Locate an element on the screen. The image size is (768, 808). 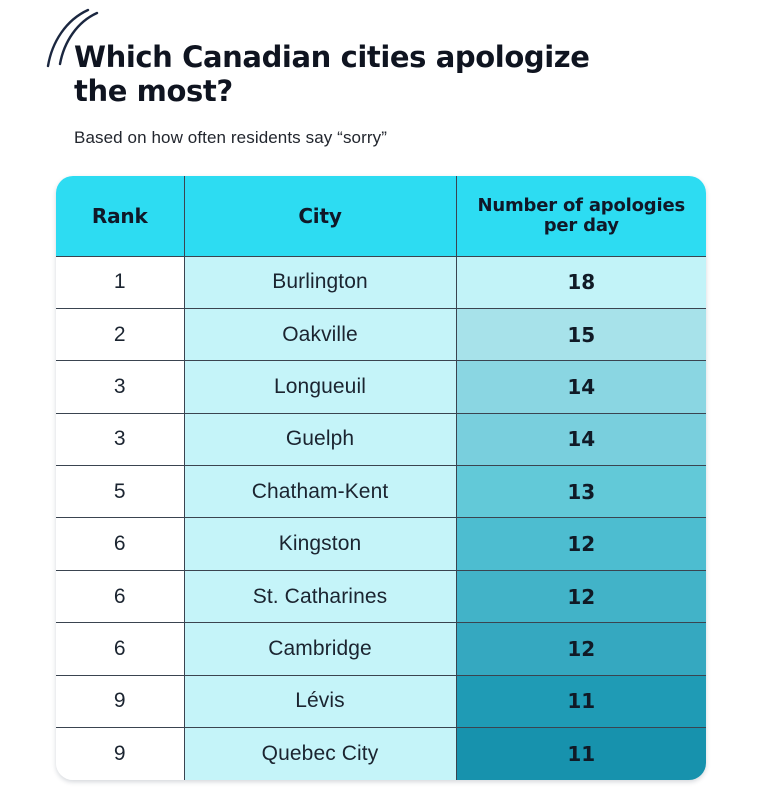
table-row: 9 Quebec City 11 is located at coordinates (381, 753).